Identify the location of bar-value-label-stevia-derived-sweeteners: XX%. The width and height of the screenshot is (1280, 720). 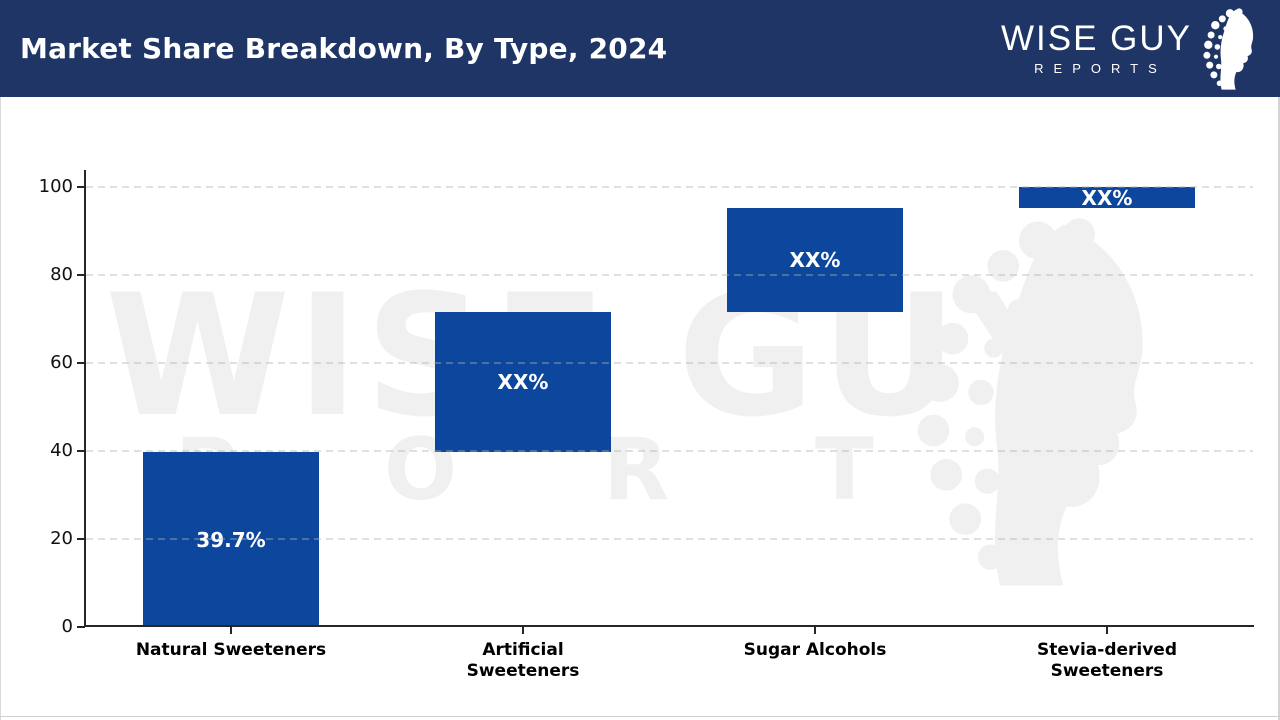
(1107, 197).